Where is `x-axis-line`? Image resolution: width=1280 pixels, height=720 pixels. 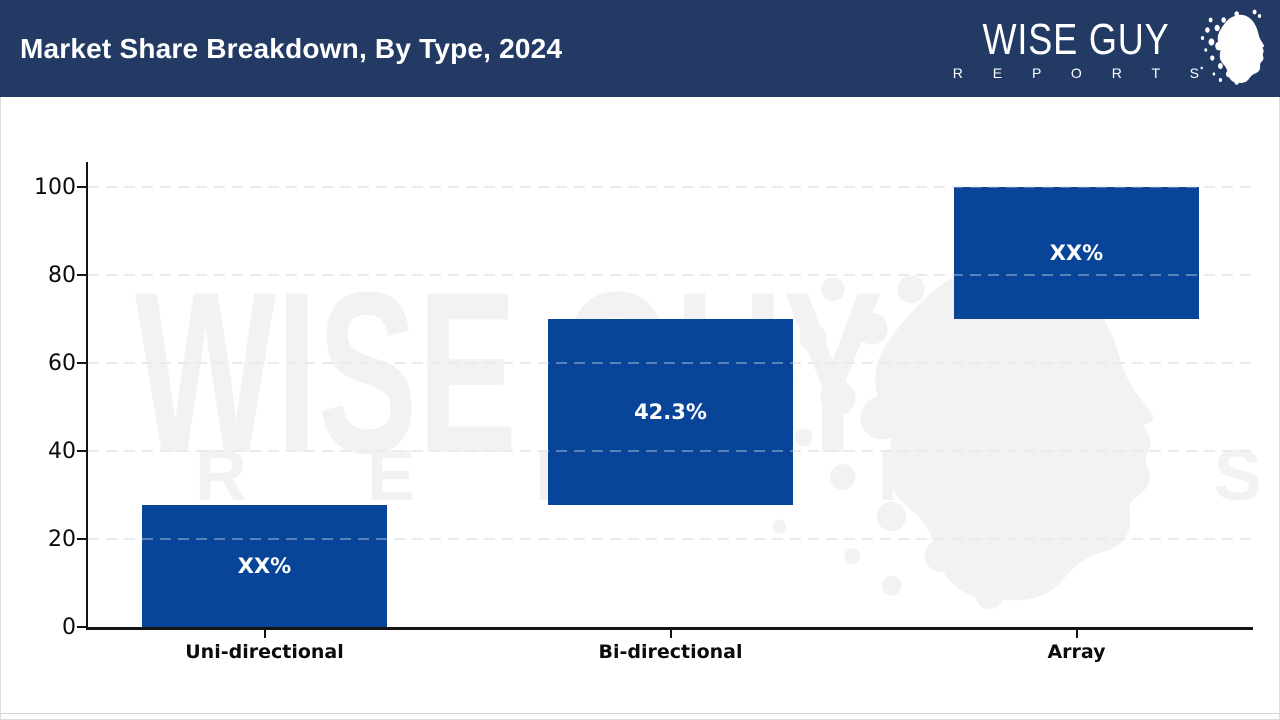 x-axis-line is located at coordinates (669, 628).